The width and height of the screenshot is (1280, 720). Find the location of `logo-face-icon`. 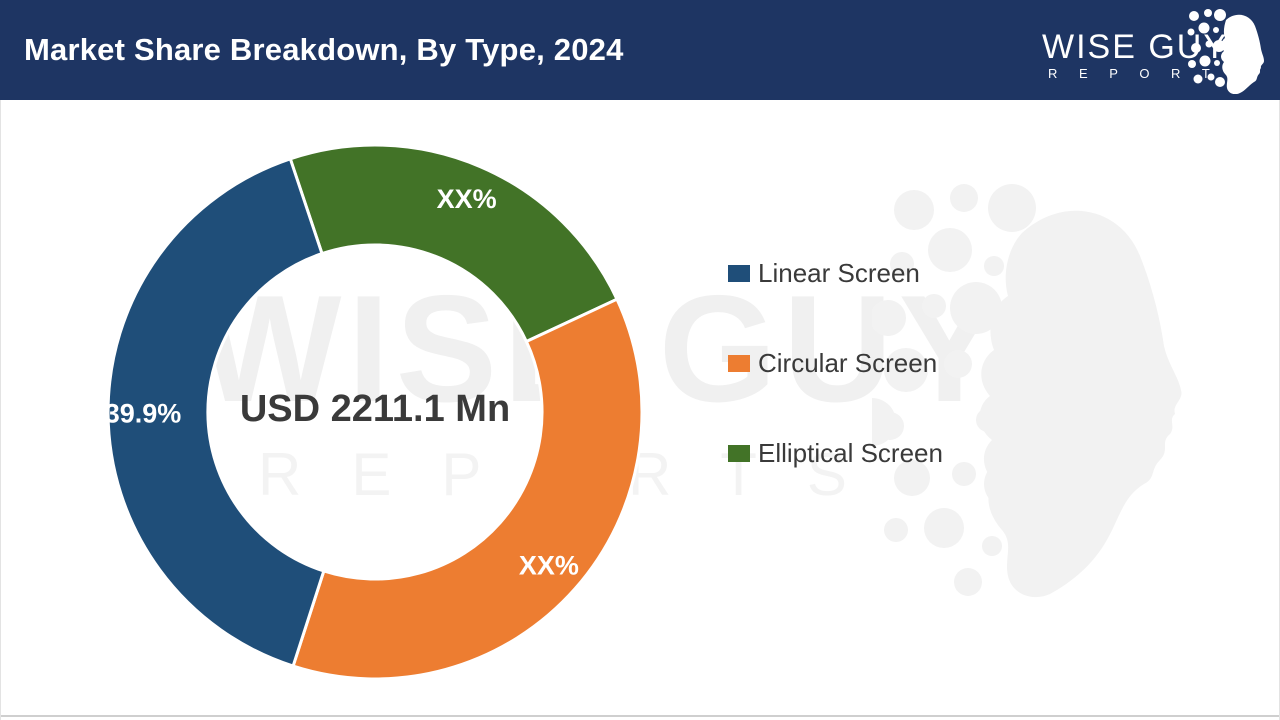

logo-face-icon is located at coordinates (1225, 51).